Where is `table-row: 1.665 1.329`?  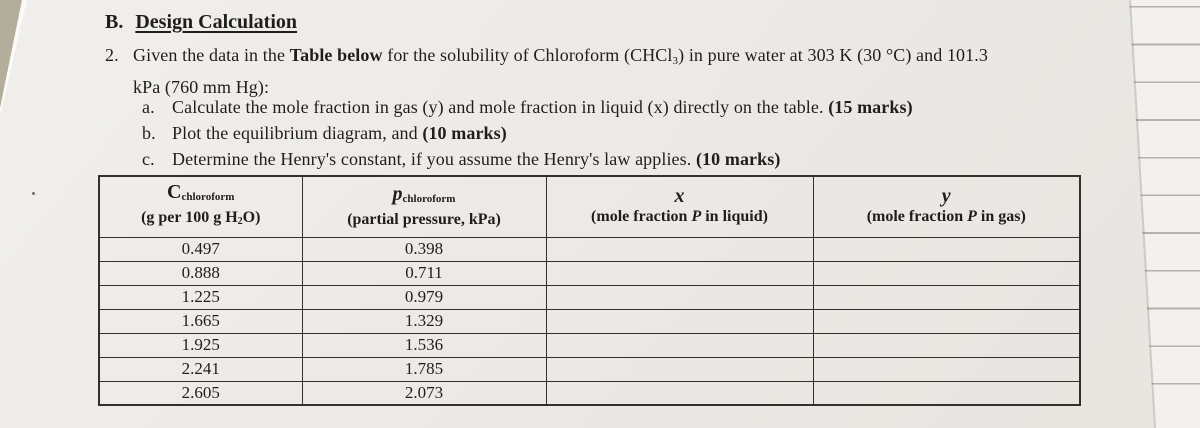
table-row: 1.665 1.329 is located at coordinates (589, 321).